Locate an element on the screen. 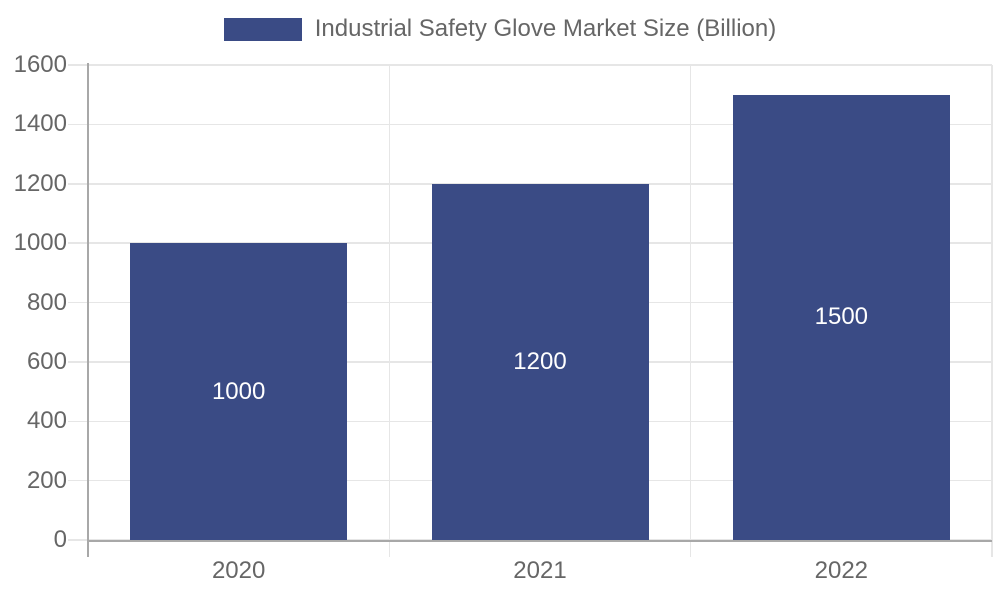  bar-2021: 1200 is located at coordinates (540, 361).